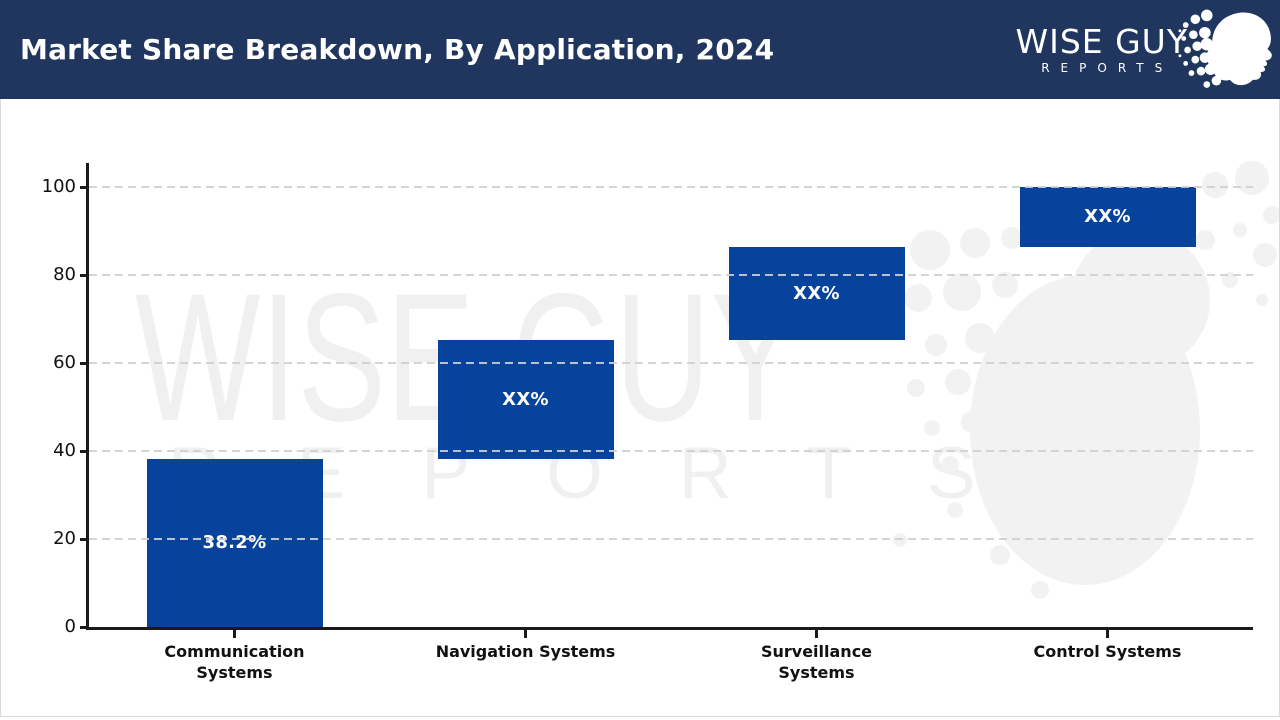 The width and height of the screenshot is (1280, 720). I want to click on y-tick-label-60: 60, so click(64, 362).